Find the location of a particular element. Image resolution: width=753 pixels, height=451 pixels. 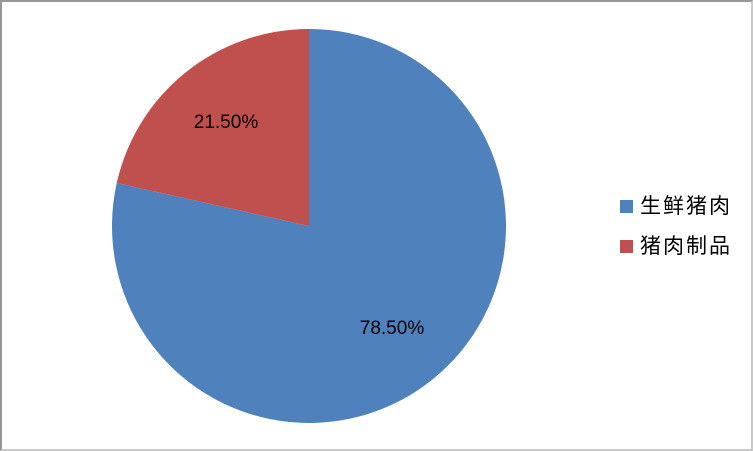

legend-label: 生鲜猪肉 is located at coordinates (686, 206).